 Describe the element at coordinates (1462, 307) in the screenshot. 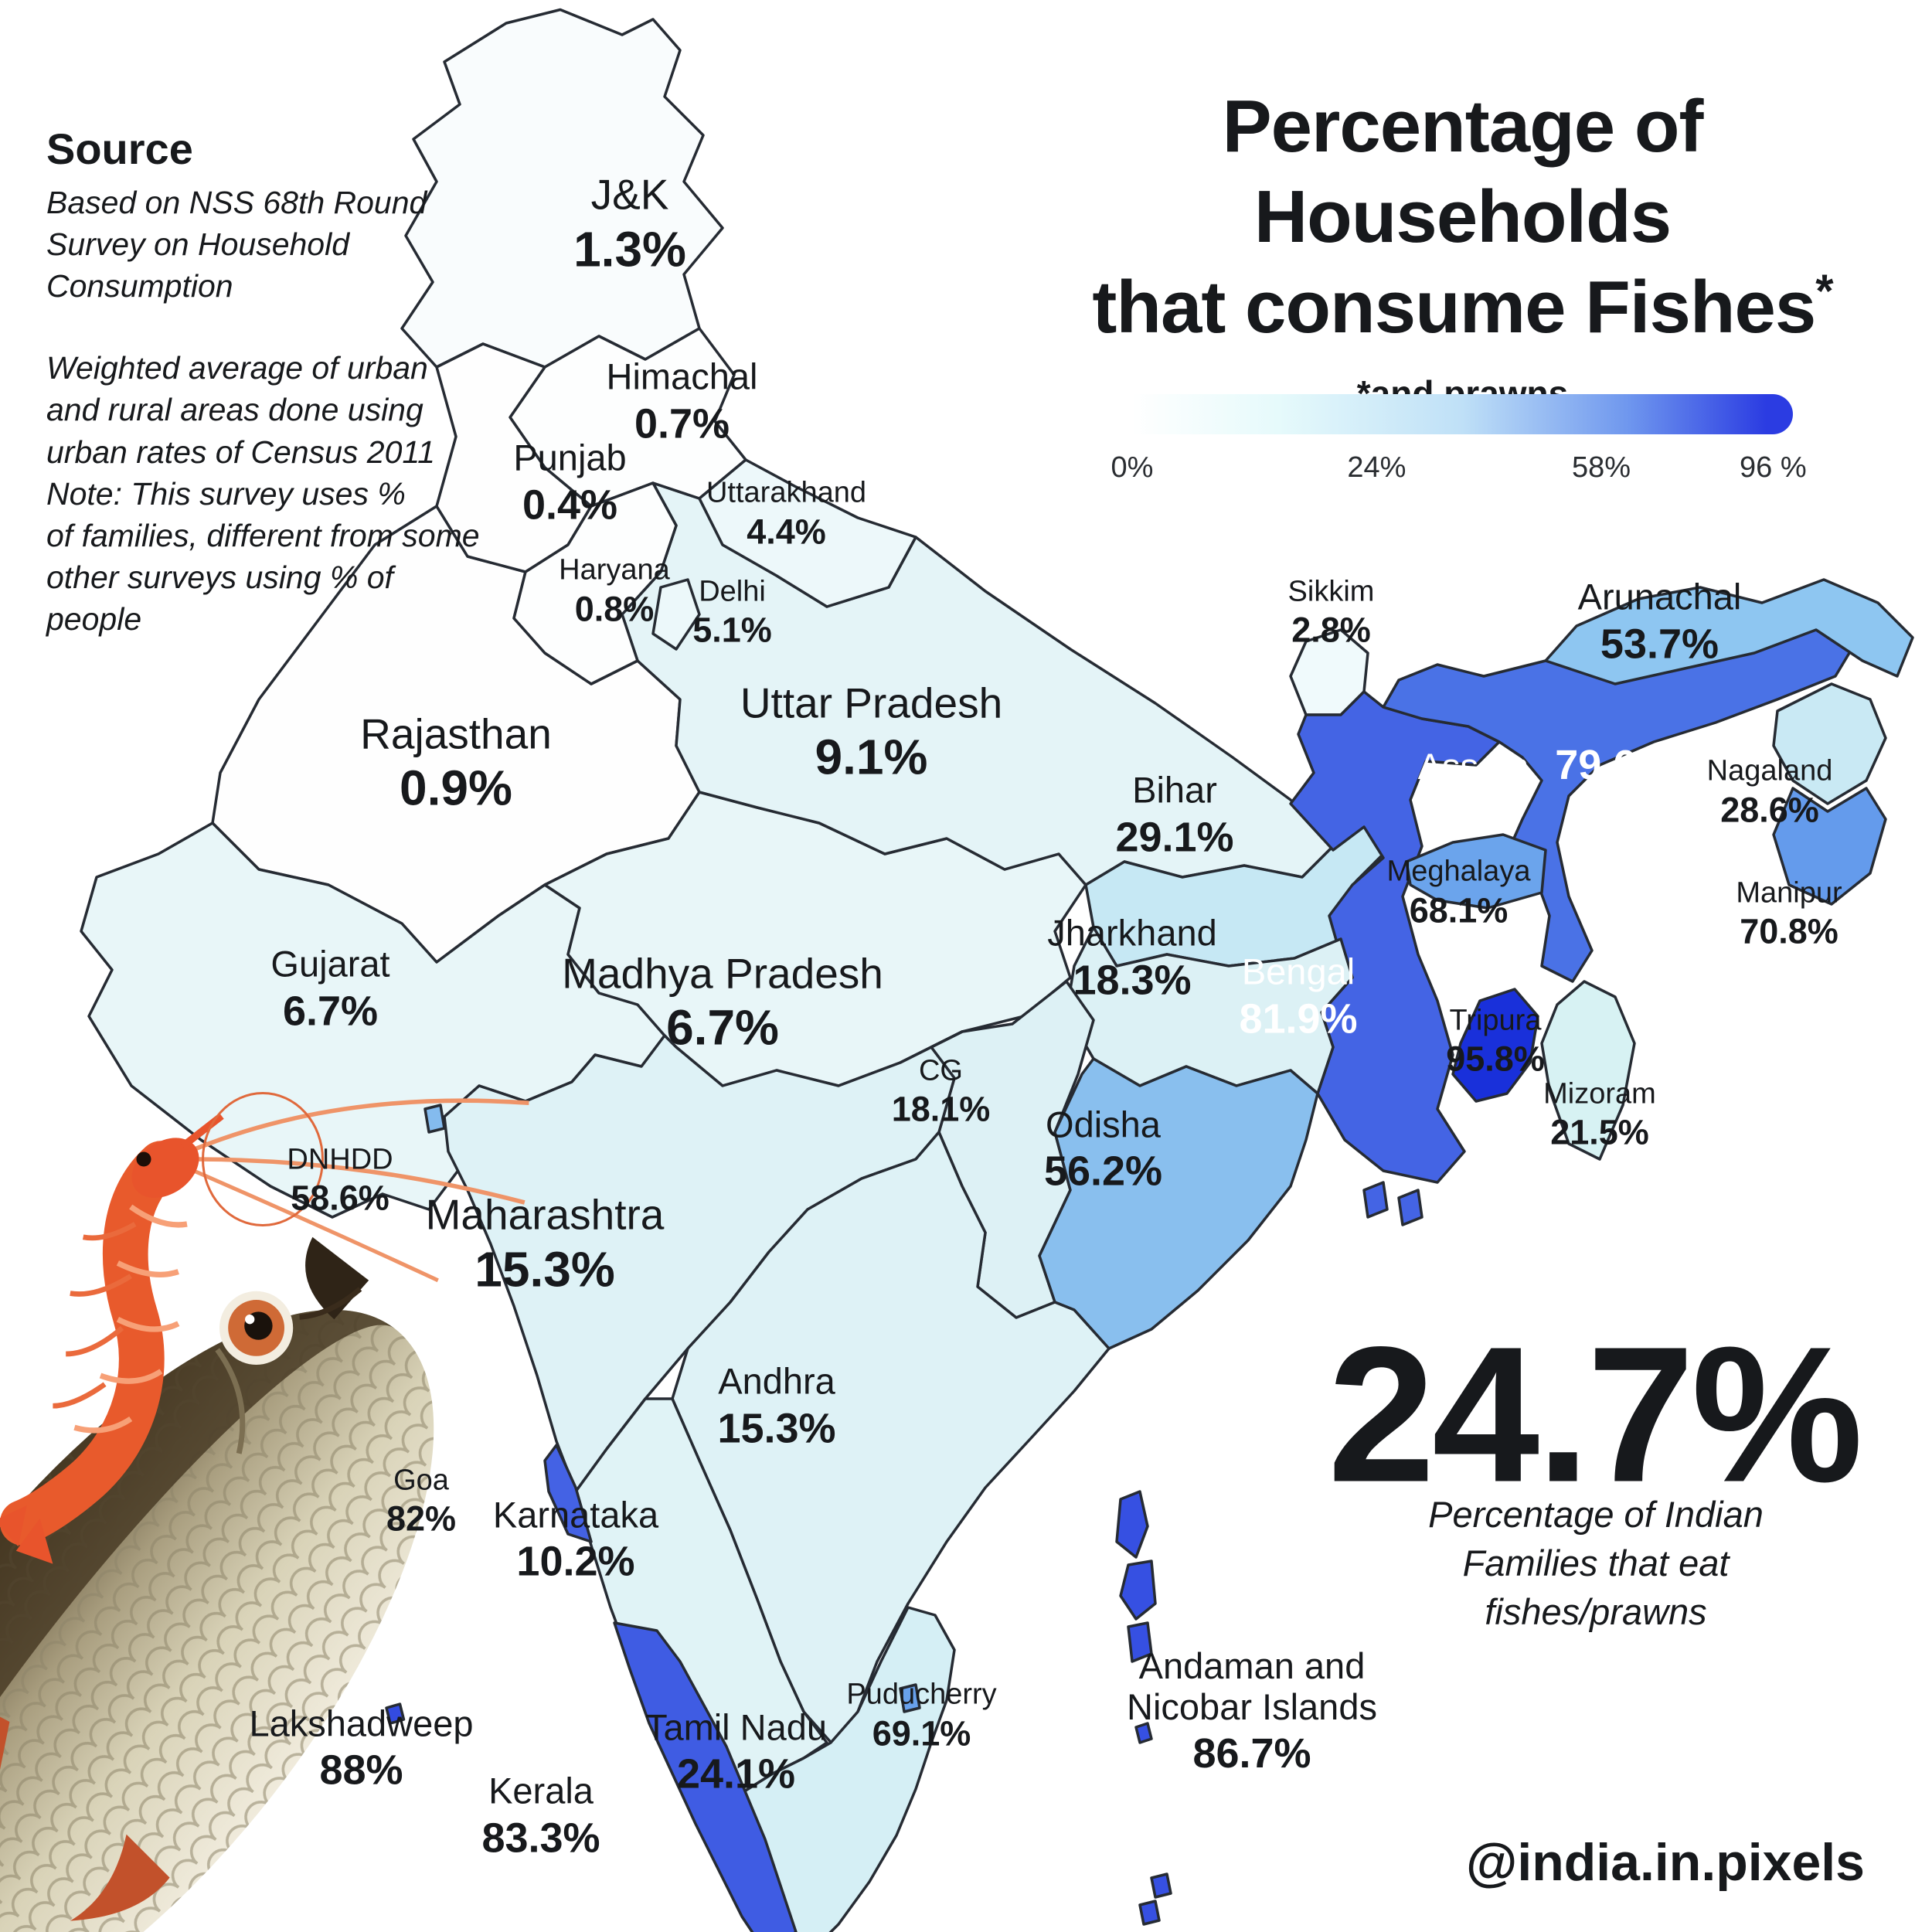

I see `page-title-line2: that consume Fishes*` at that location.